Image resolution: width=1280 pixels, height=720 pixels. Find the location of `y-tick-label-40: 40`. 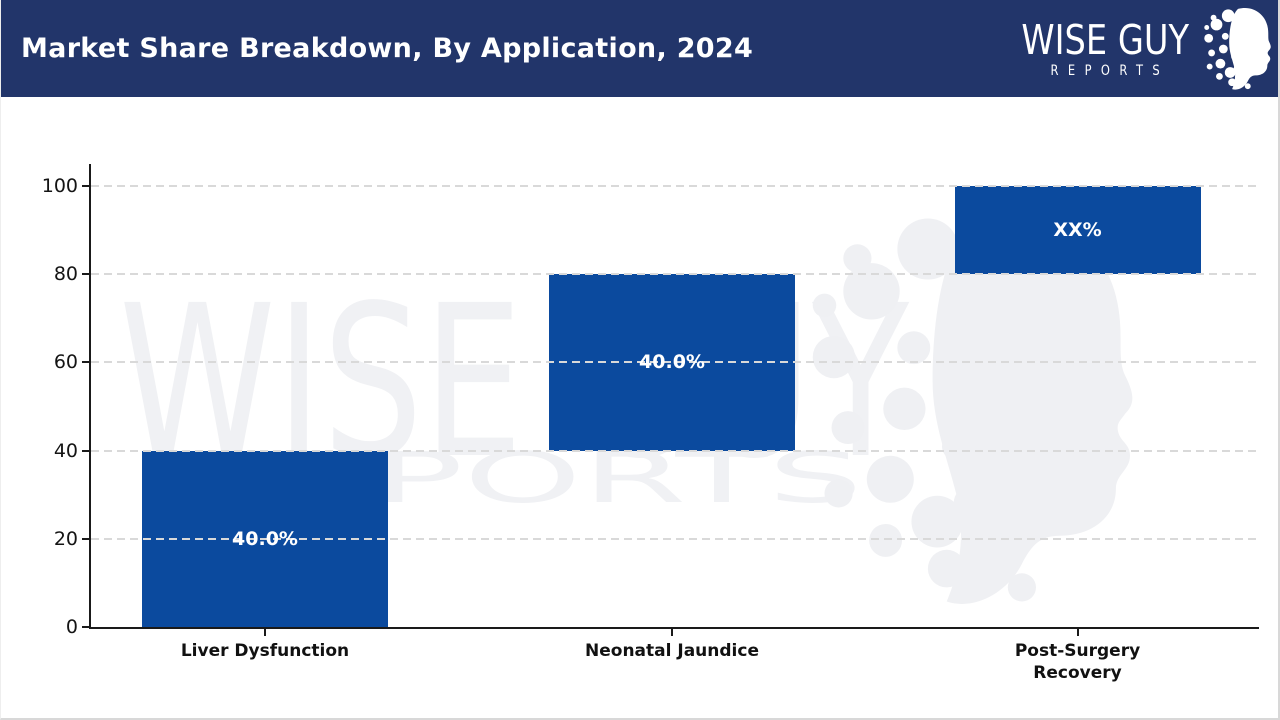

y-tick-label-40: 40 is located at coordinates (65, 450).